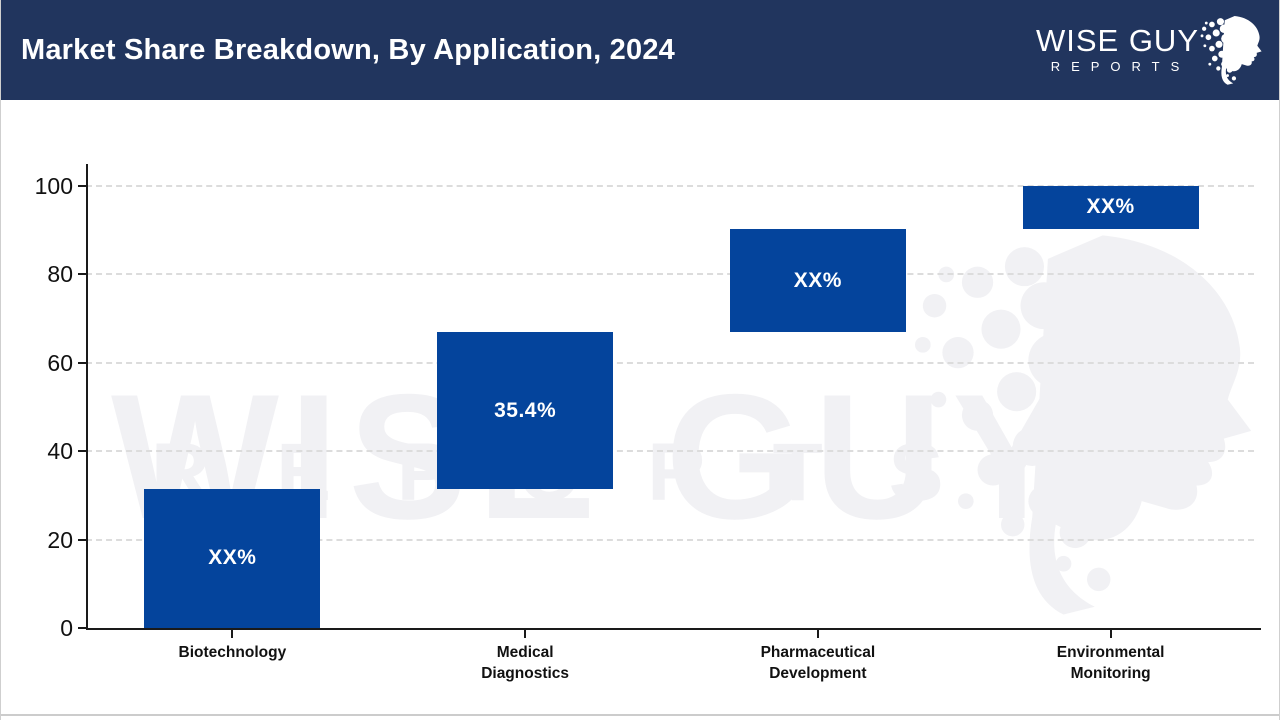 This screenshot has width=1280, height=720. Describe the element at coordinates (87, 397) in the screenshot. I see `y-axis-spine` at that location.